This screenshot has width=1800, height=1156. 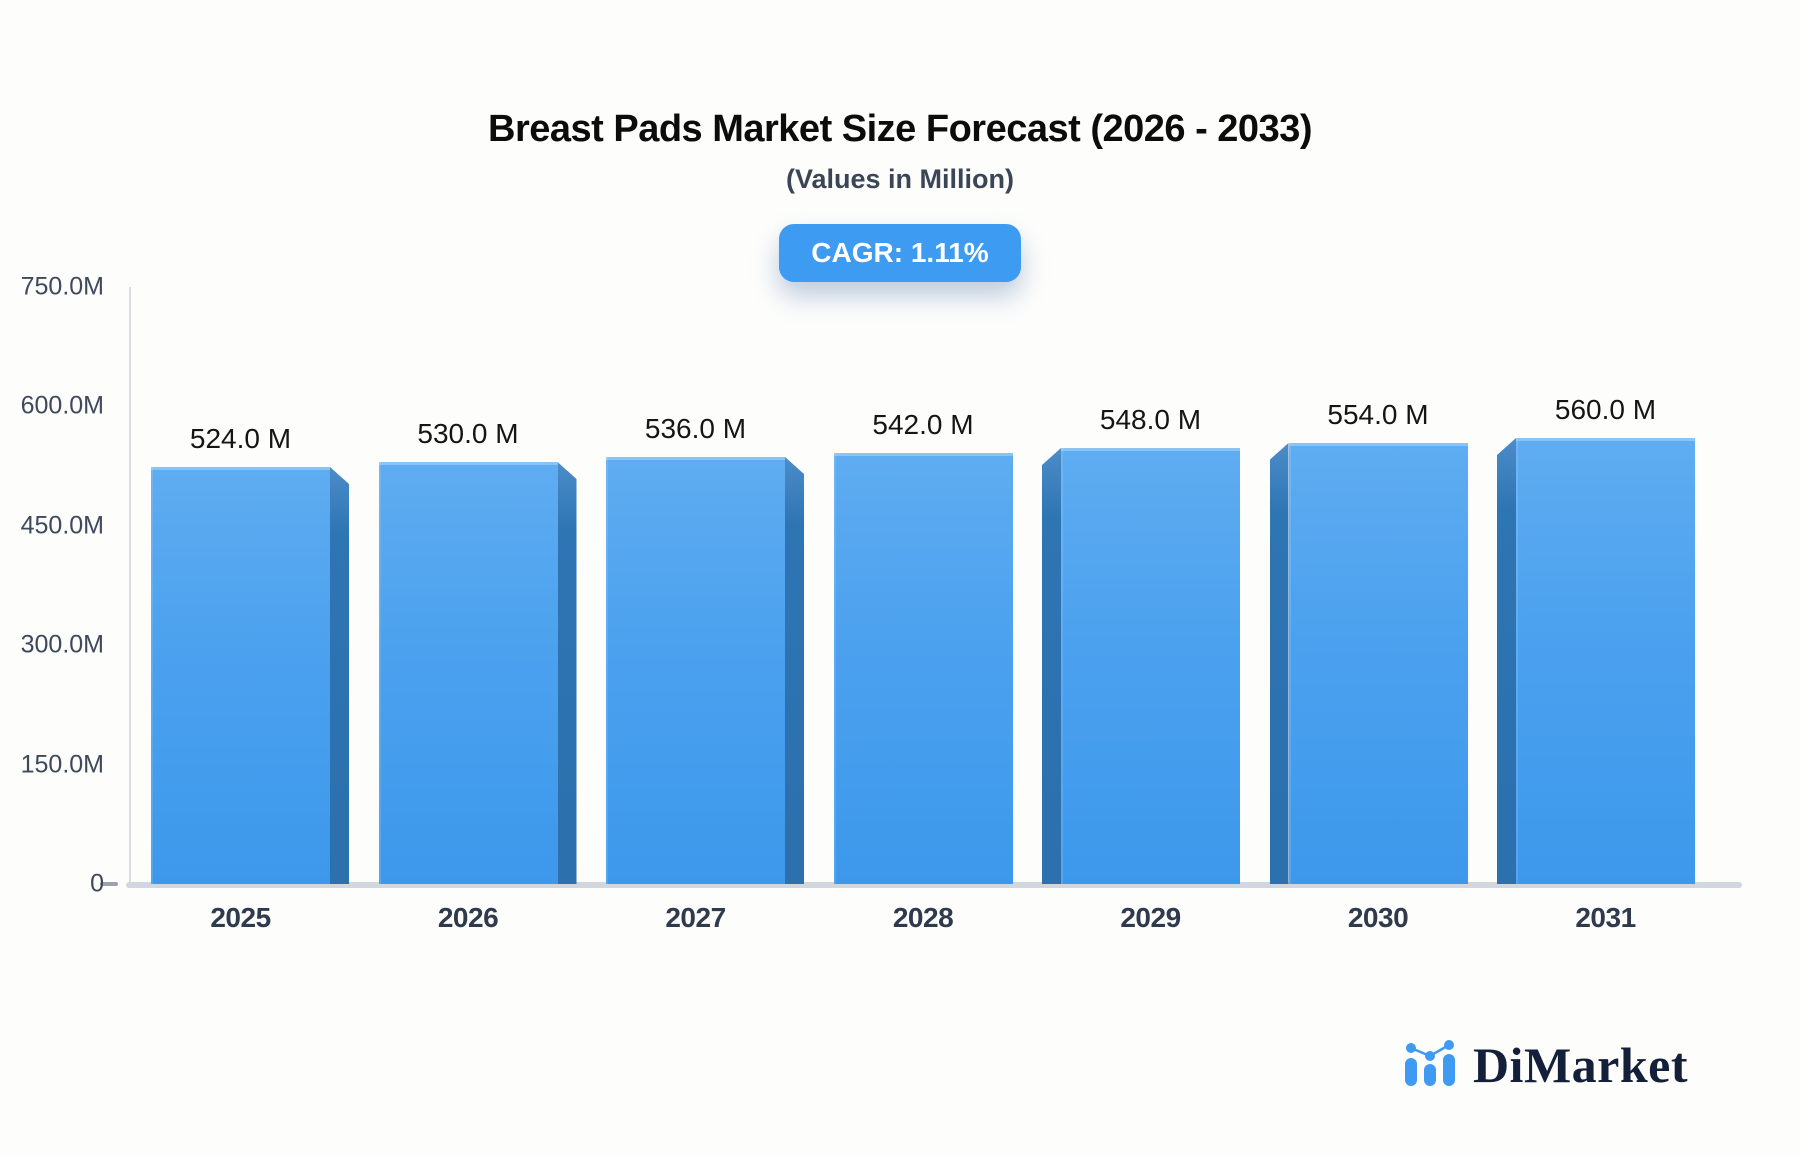 What do you see at coordinates (1378, 414) in the screenshot?
I see `bar-value-label: 554.0 M` at bounding box center [1378, 414].